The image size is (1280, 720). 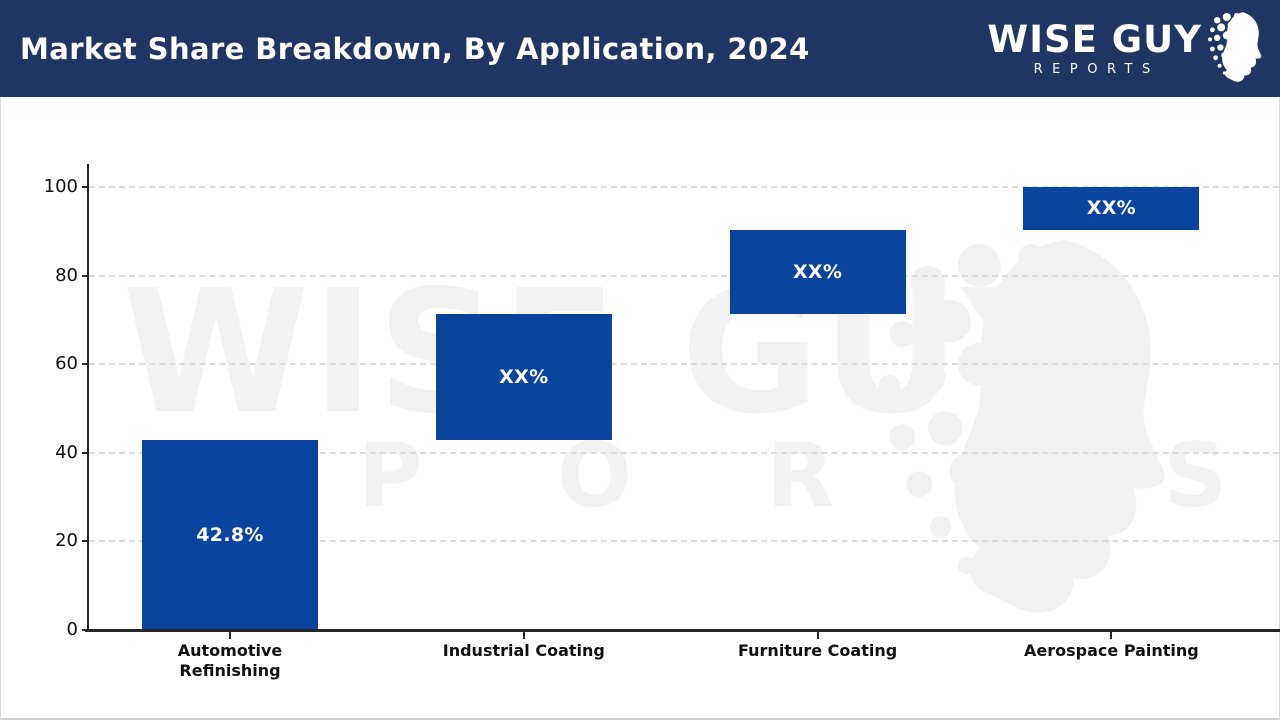 What do you see at coordinates (1096, 69) in the screenshot?
I see `brand-subtitle: REPORTS` at bounding box center [1096, 69].